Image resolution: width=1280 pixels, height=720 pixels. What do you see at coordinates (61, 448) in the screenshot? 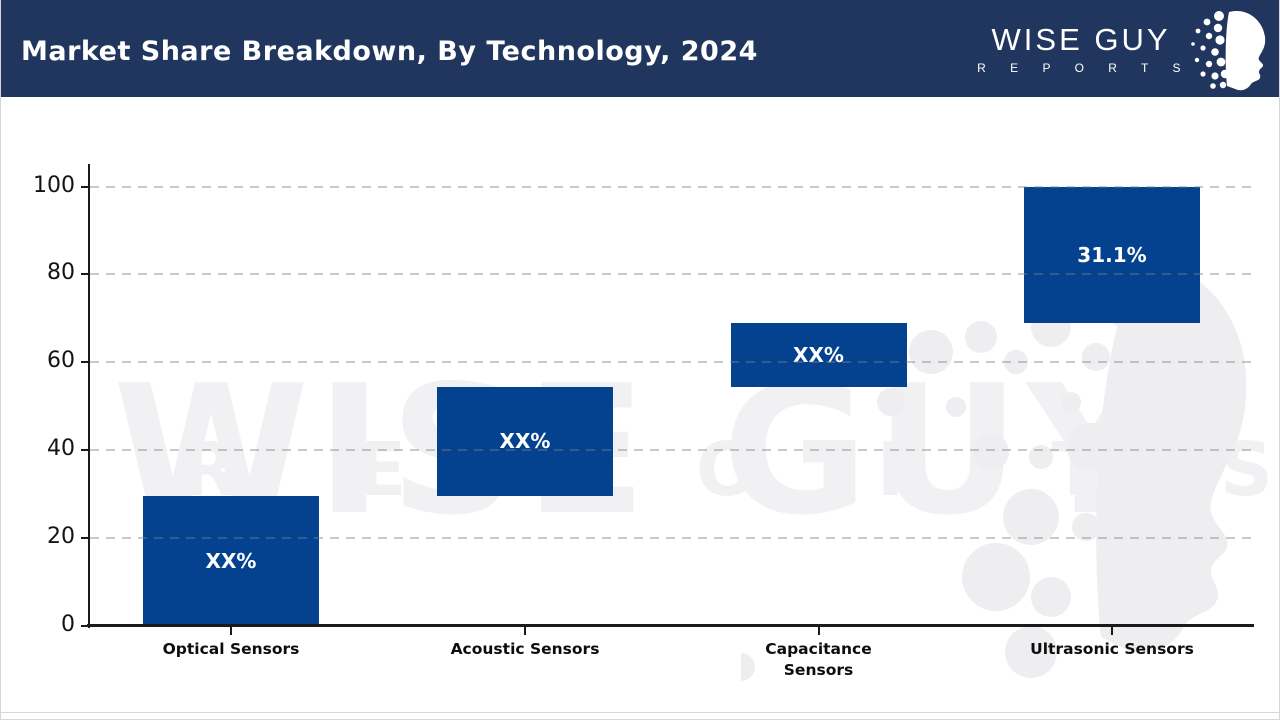
I see `y-tick-label-40: 40` at bounding box center [61, 448].